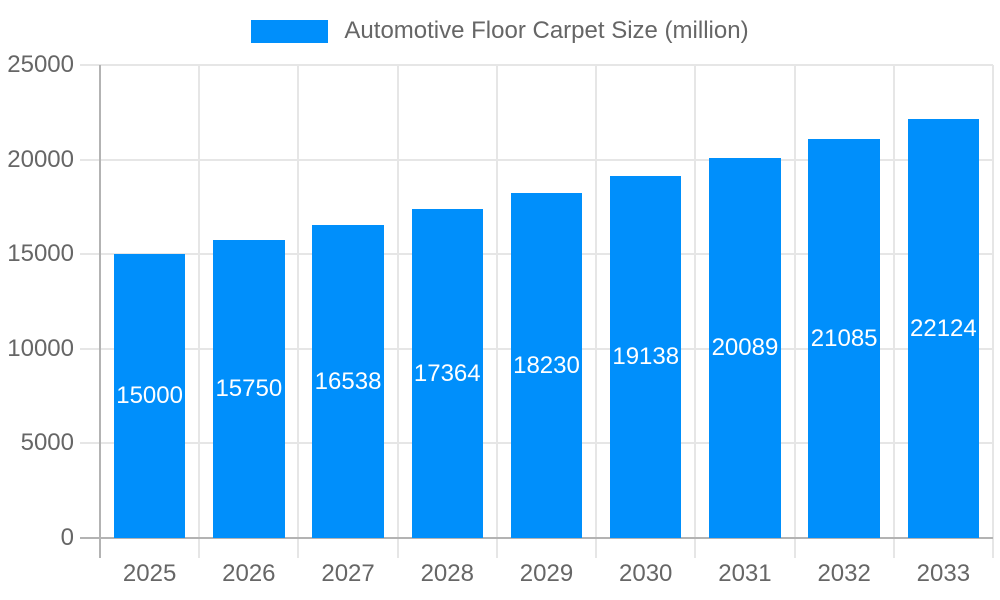 The height and width of the screenshot is (600, 1000). I want to click on bar-2025: 15000, so click(149, 396).